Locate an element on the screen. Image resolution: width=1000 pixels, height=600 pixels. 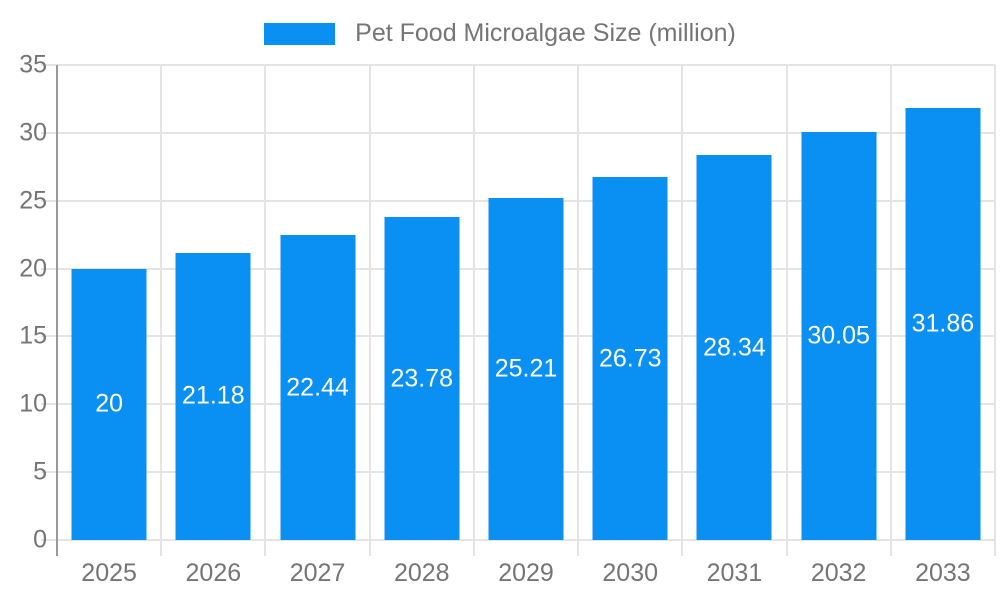
bar: 22.44 is located at coordinates (318, 387).